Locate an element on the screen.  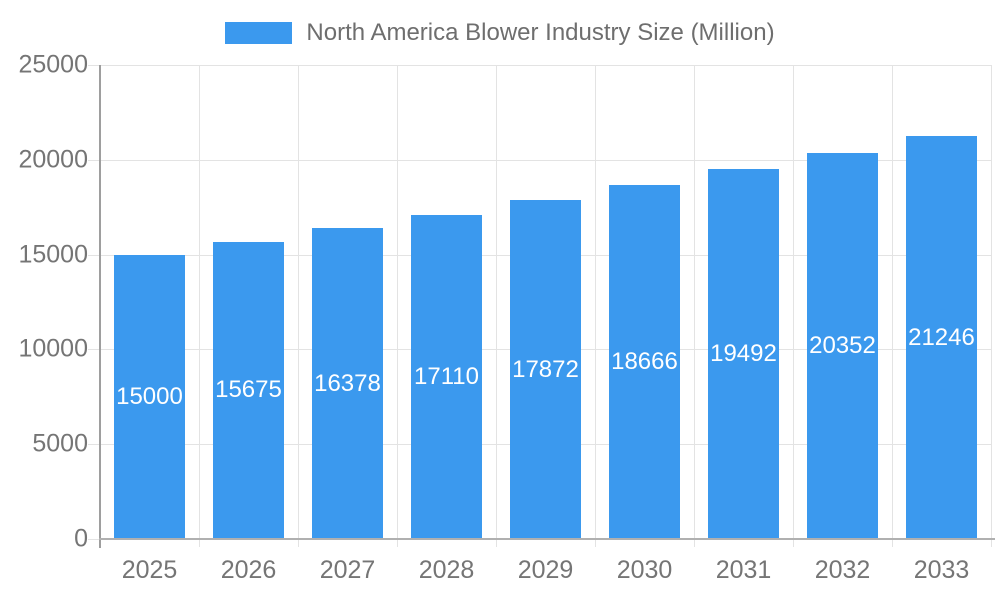
legend-swatch is located at coordinates (259, 33).